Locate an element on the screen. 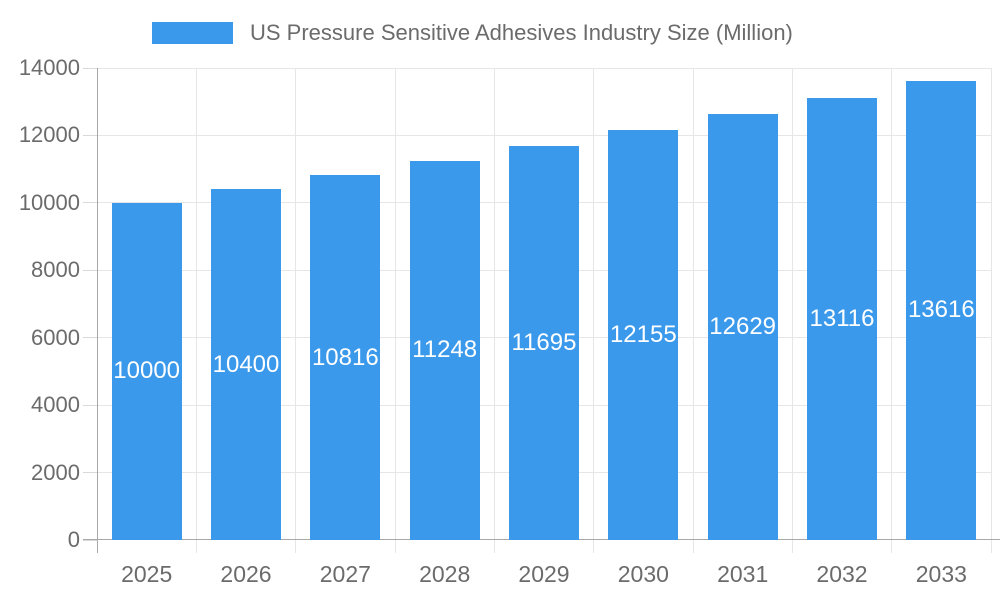 Image resolution: width=1000 pixels, height=600 pixels. bar-value-label: 12629 is located at coordinates (743, 327).